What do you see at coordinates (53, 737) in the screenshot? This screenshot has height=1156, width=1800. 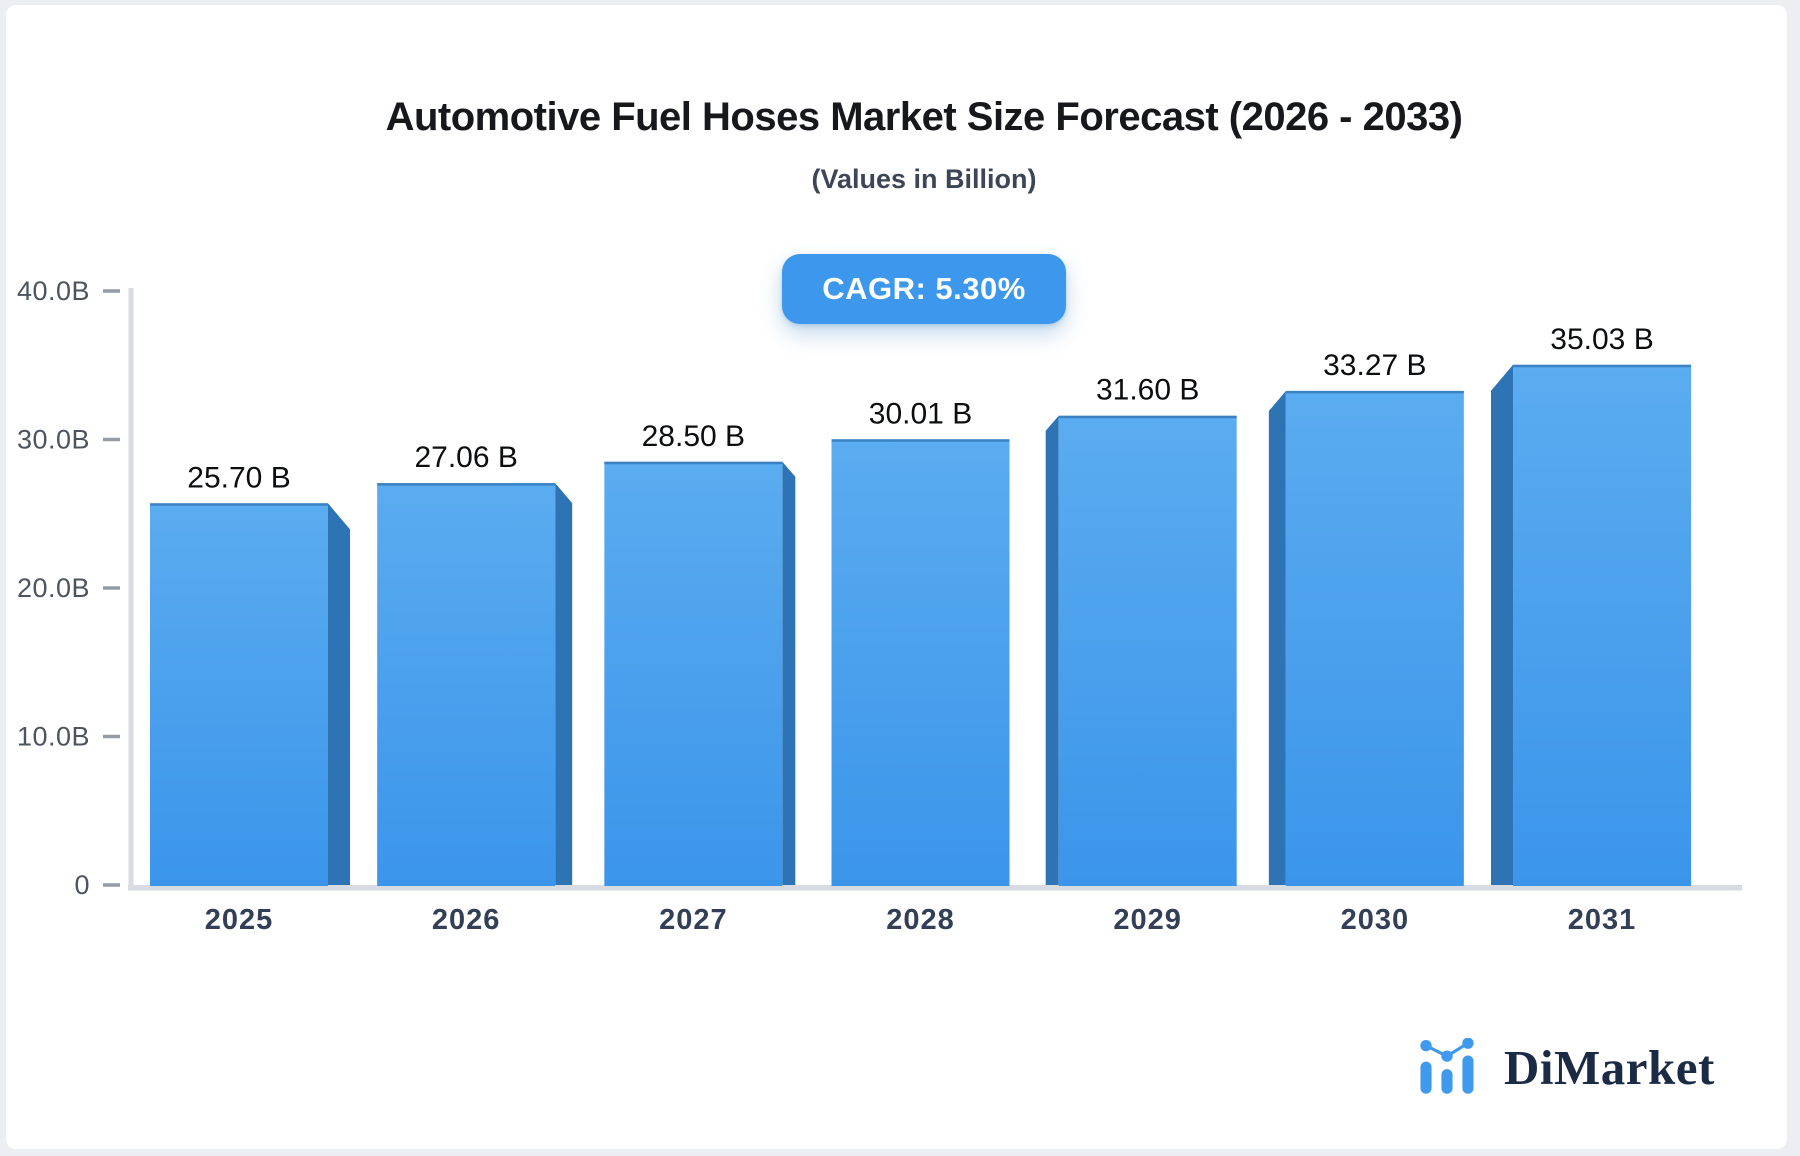 I see `y-axis-tick-label: 10.0B` at bounding box center [53, 737].